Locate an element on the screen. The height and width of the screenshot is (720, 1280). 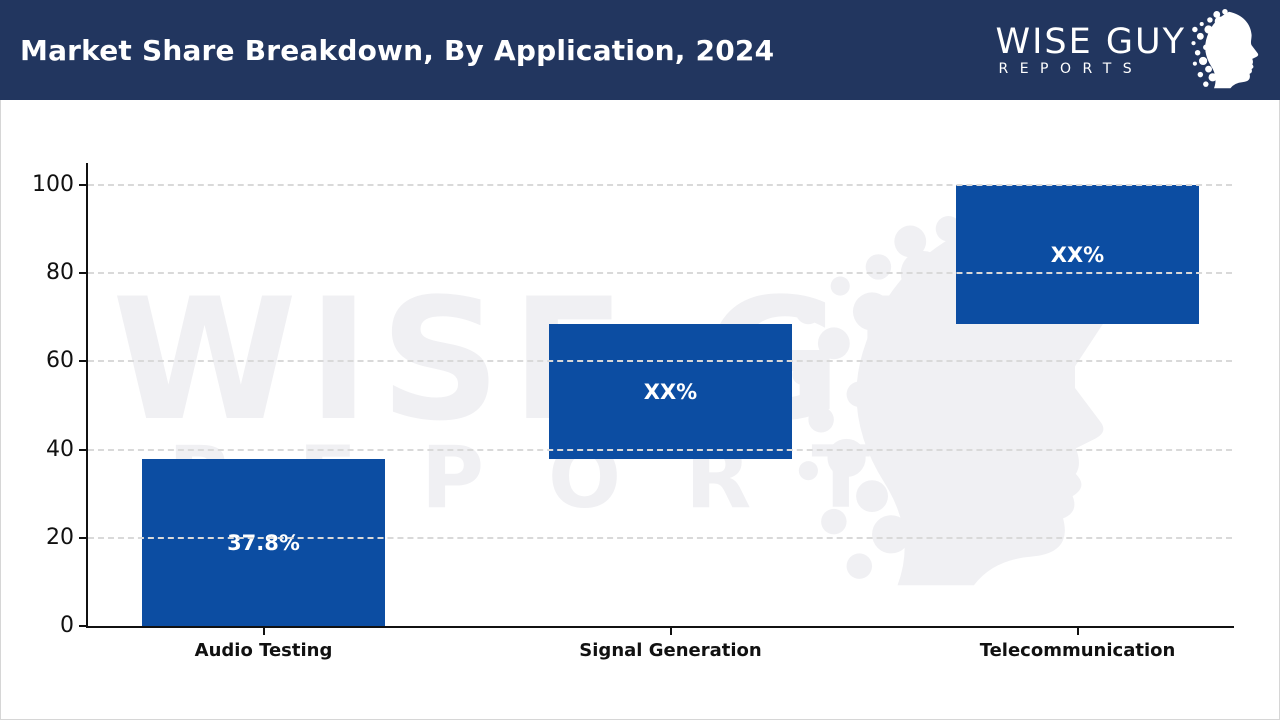
y-tick-label: 60 is located at coordinates (60, 361).